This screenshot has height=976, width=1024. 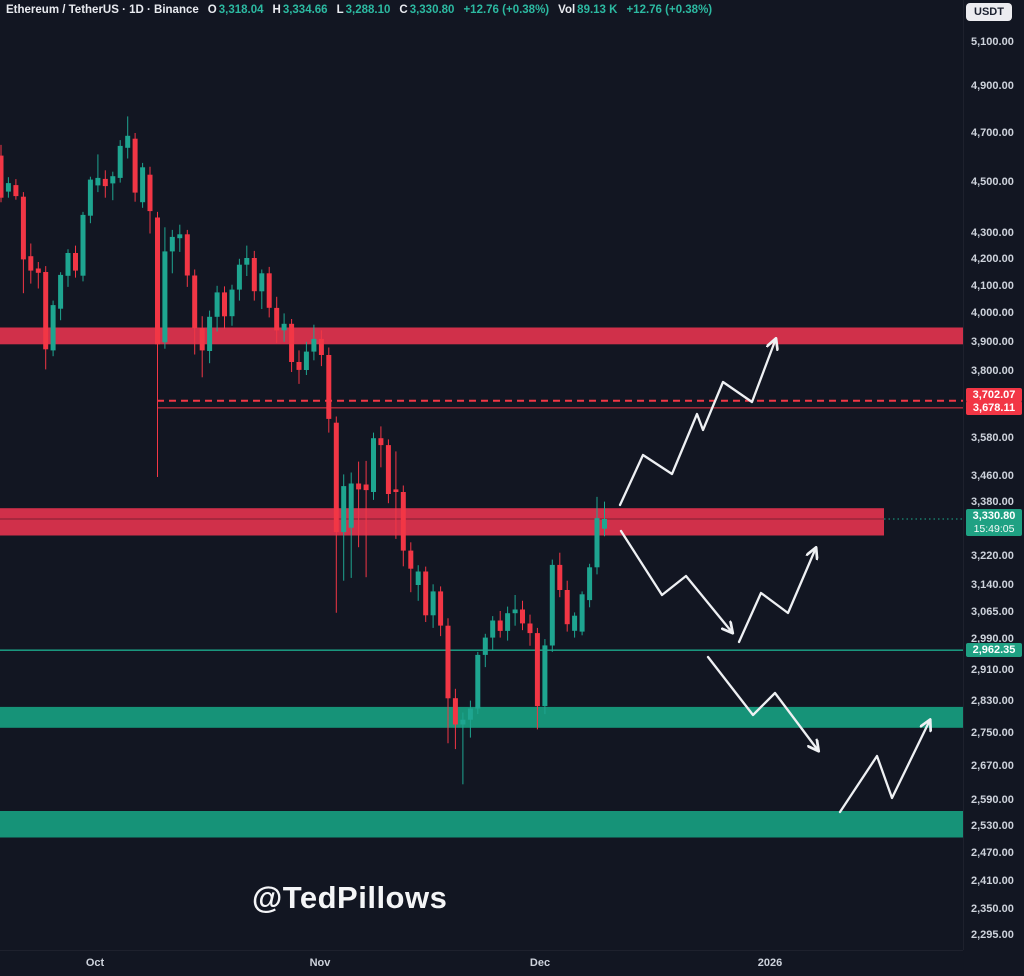 What do you see at coordinates (427, 10) in the screenshot?
I see `legend-close: C 3,330.80` at bounding box center [427, 10].